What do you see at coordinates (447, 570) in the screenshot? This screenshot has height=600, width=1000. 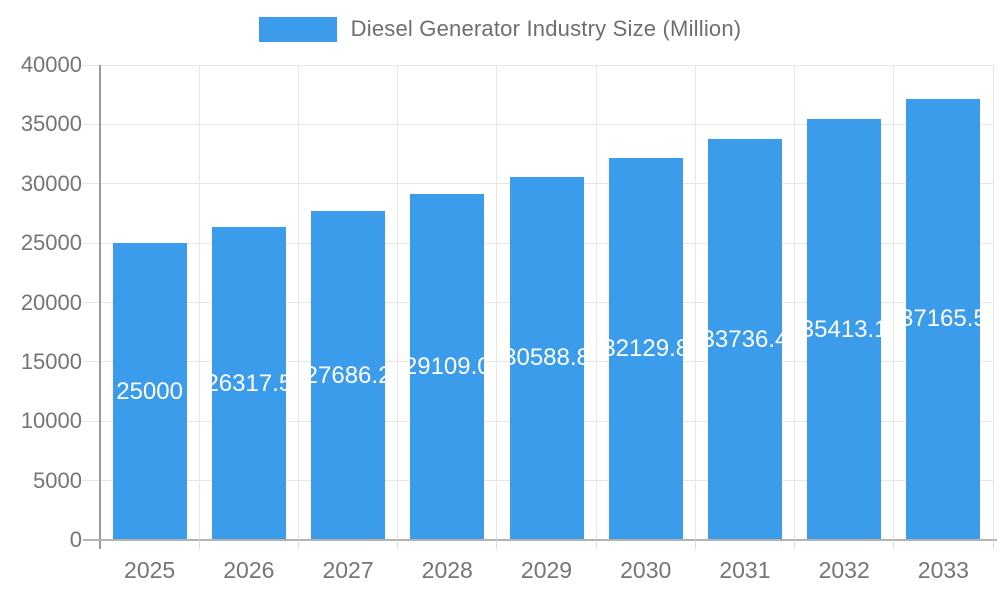 I see `x-axis-tick-label: 2028` at bounding box center [447, 570].